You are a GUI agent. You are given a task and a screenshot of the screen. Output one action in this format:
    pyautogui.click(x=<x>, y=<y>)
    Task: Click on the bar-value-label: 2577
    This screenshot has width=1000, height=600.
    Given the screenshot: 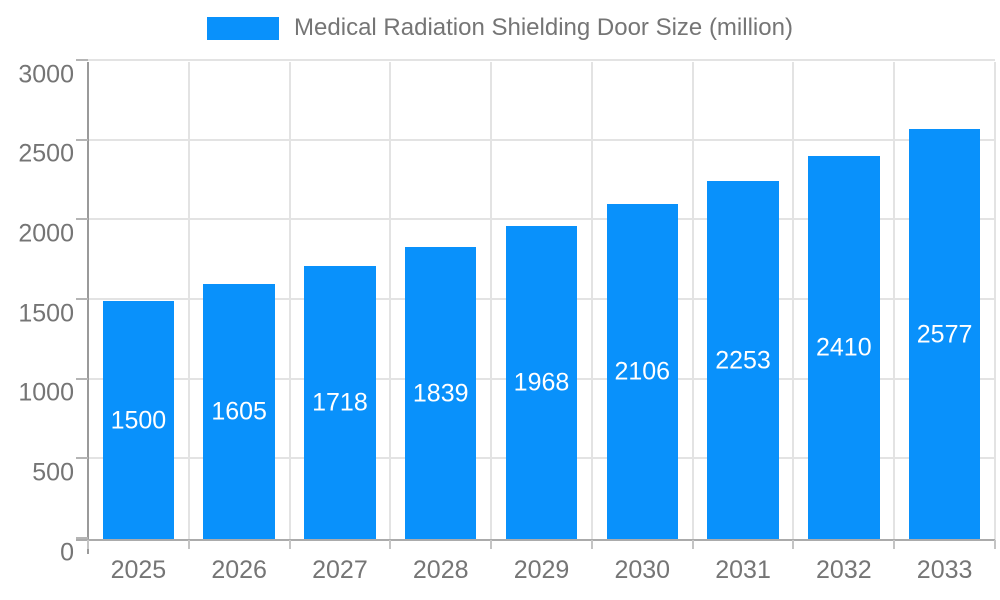 What is the action you would take?
    pyautogui.click(x=944, y=334)
    